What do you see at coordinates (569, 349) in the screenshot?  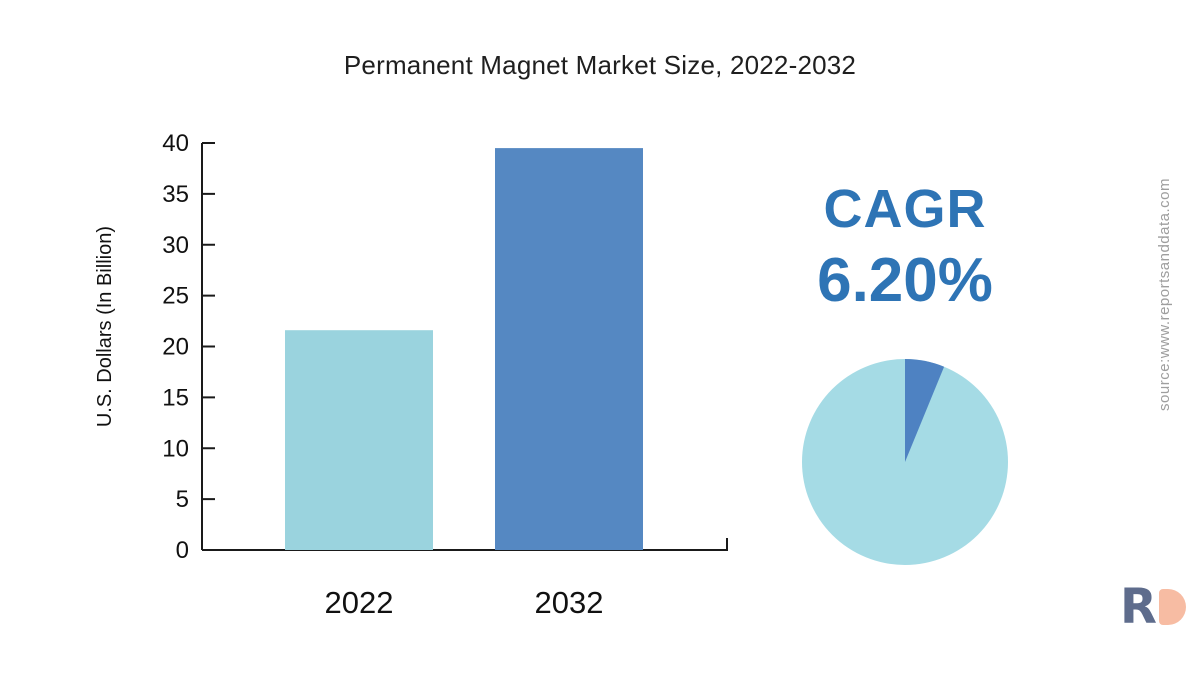 I see `bar-2032` at bounding box center [569, 349].